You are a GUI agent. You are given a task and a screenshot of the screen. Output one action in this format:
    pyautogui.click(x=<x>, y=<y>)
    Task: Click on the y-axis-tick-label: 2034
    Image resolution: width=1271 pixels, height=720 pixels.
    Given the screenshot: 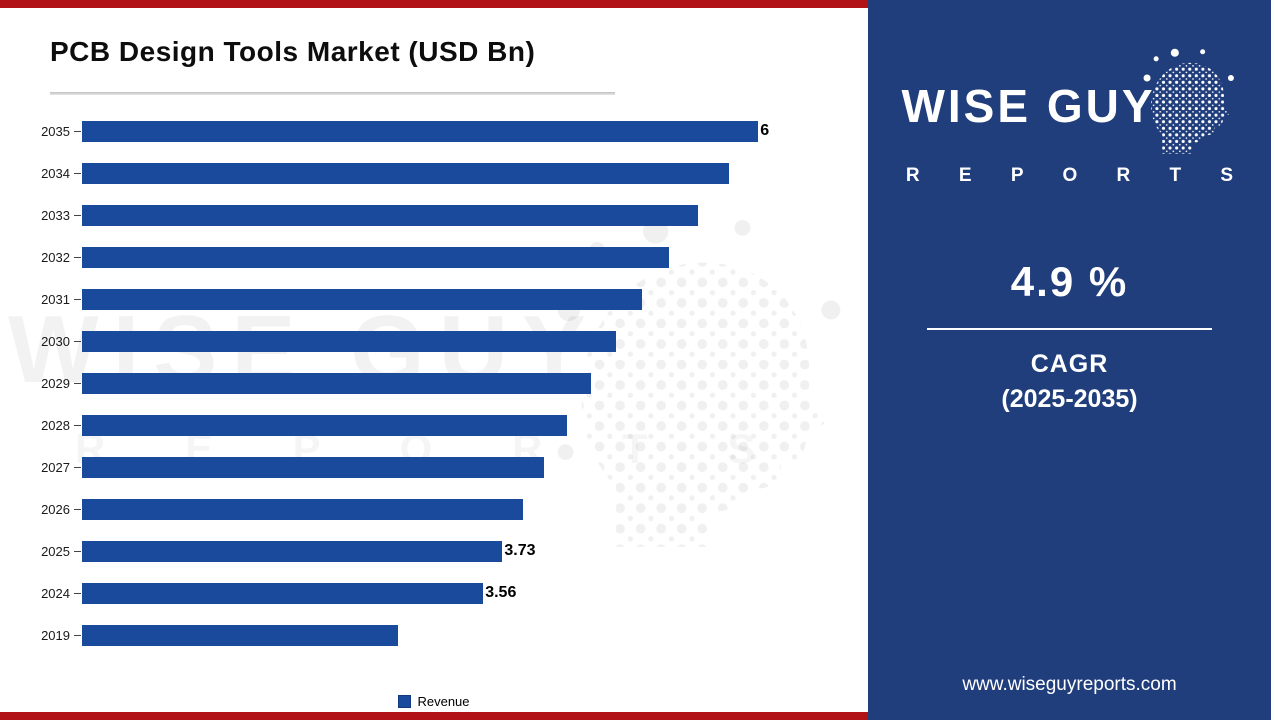 What is the action you would take?
    pyautogui.click(x=55, y=173)
    